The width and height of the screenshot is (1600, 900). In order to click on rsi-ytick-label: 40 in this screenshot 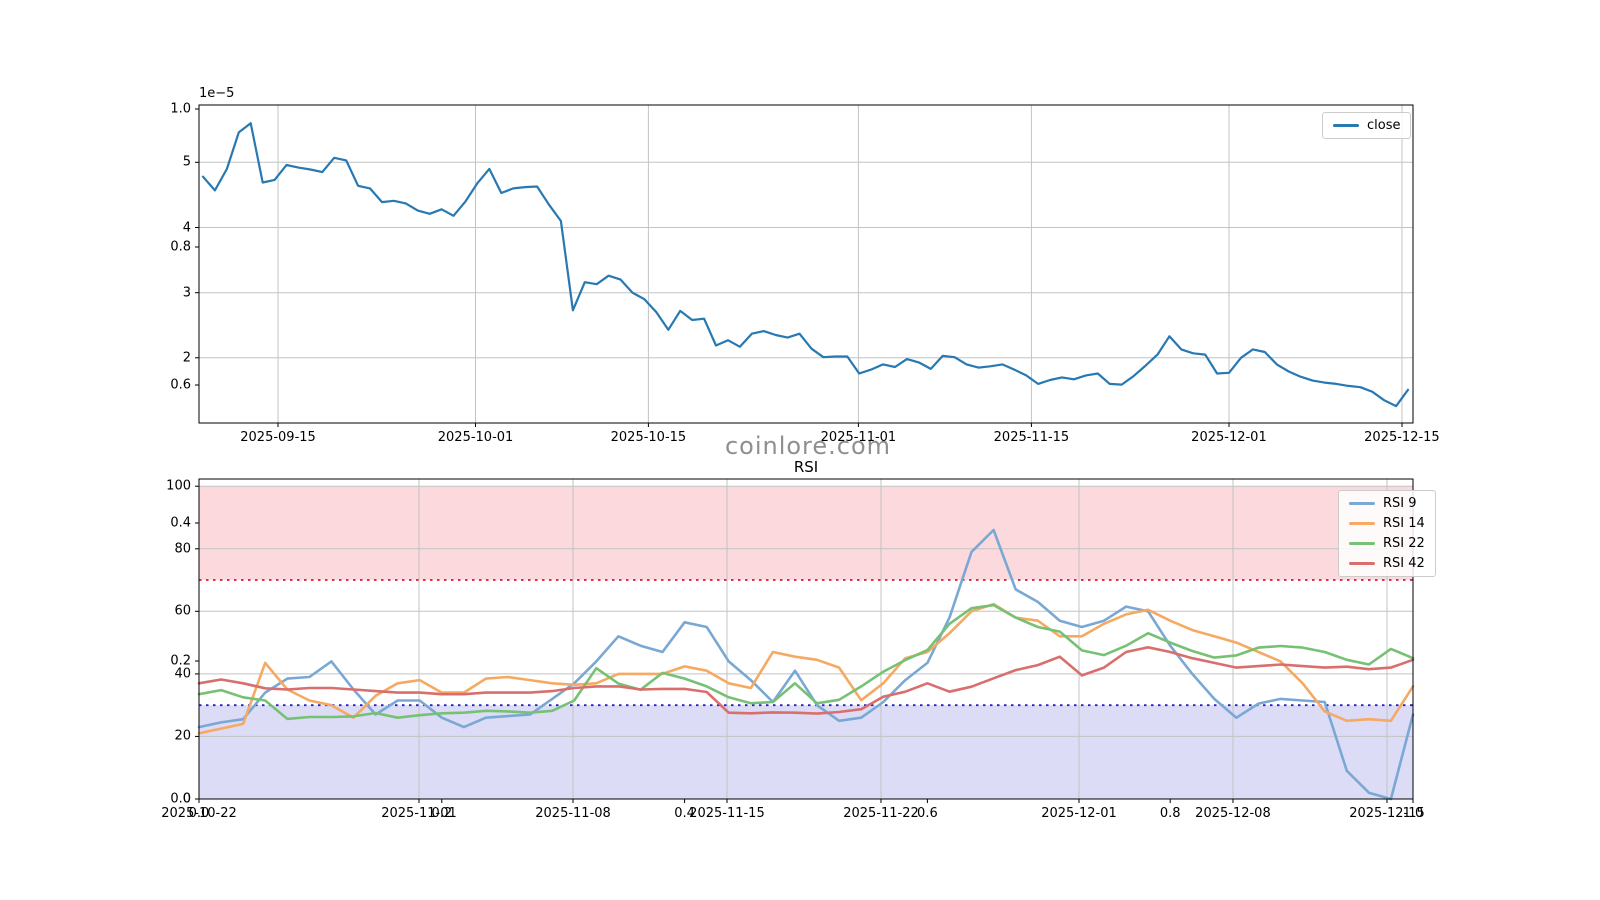, I will do `click(182, 674)`.